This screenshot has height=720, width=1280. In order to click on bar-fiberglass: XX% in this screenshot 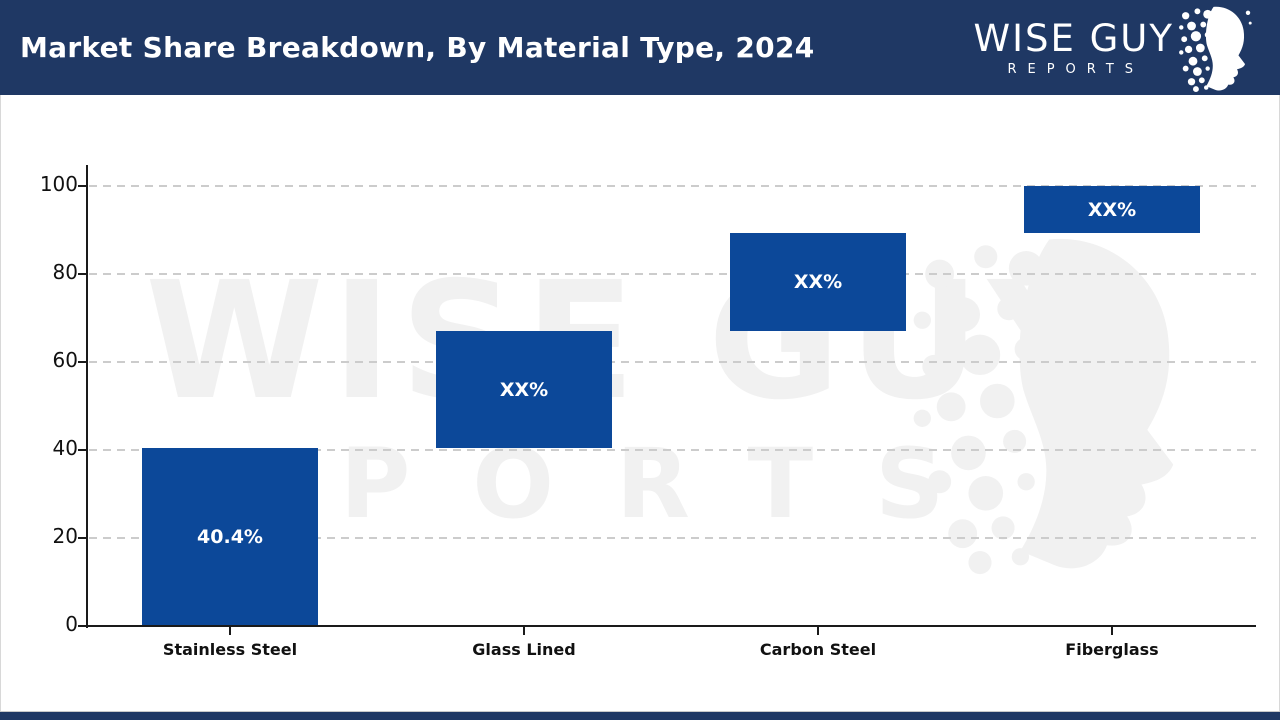, I will do `click(1112, 210)`.